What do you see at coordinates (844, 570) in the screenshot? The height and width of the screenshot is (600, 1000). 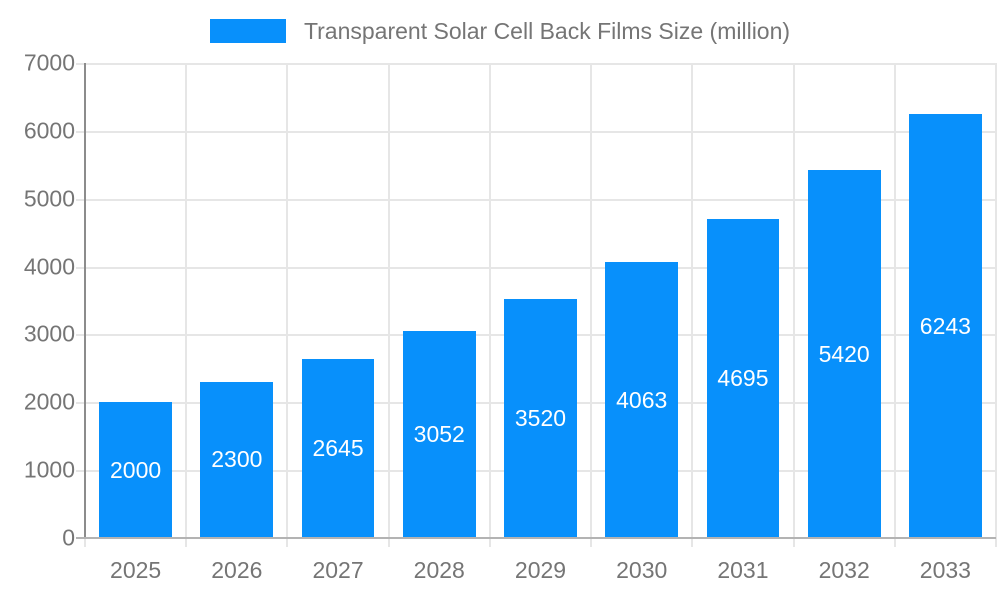 I see `x-axis-category-label: 2032` at bounding box center [844, 570].